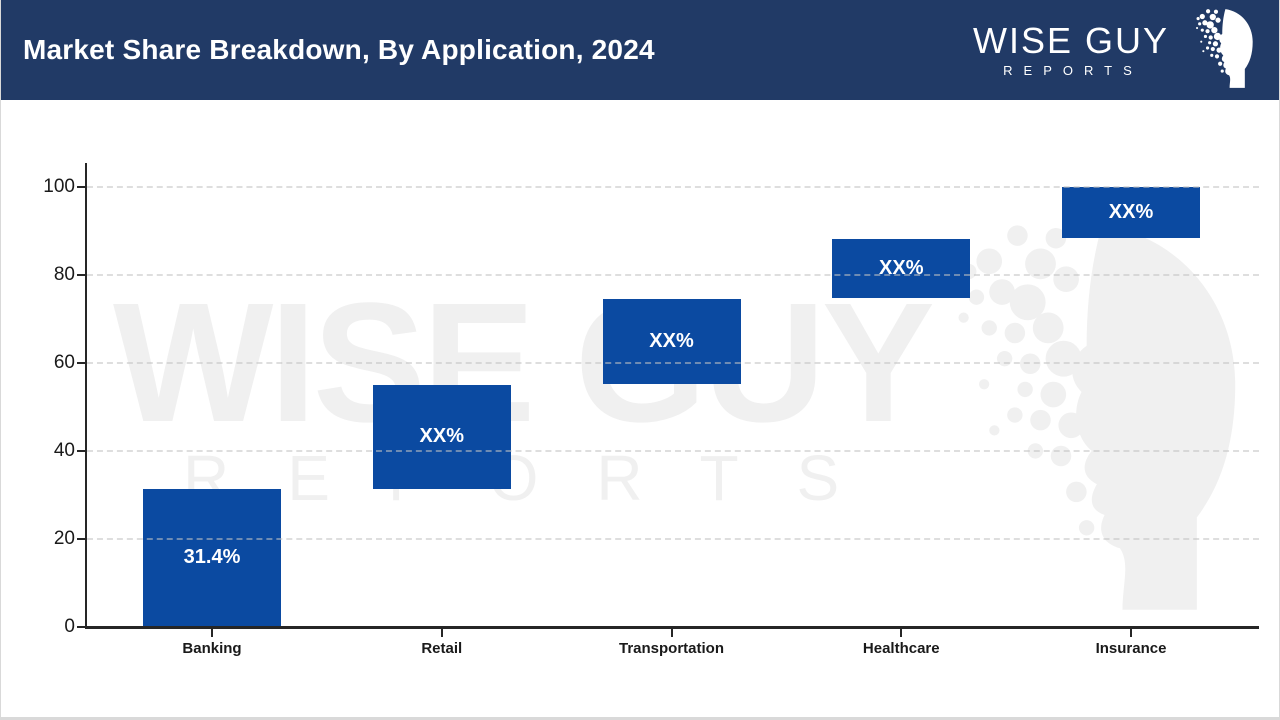  I want to click on y-axis-label-60: 60, so click(64, 362).